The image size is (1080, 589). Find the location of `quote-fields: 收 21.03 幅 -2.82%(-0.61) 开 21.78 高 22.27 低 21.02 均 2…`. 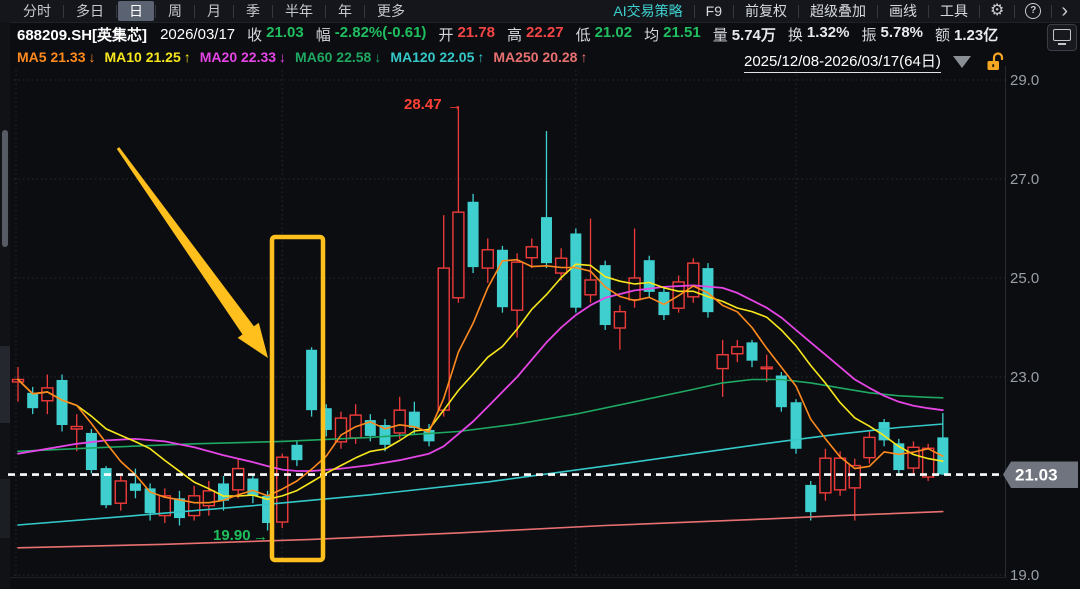

quote-fields: 收 21.03 幅 -2.82%(-0.61) 开 21.78 高 22.27 低 21.02 均 2… is located at coordinates (616, 34).